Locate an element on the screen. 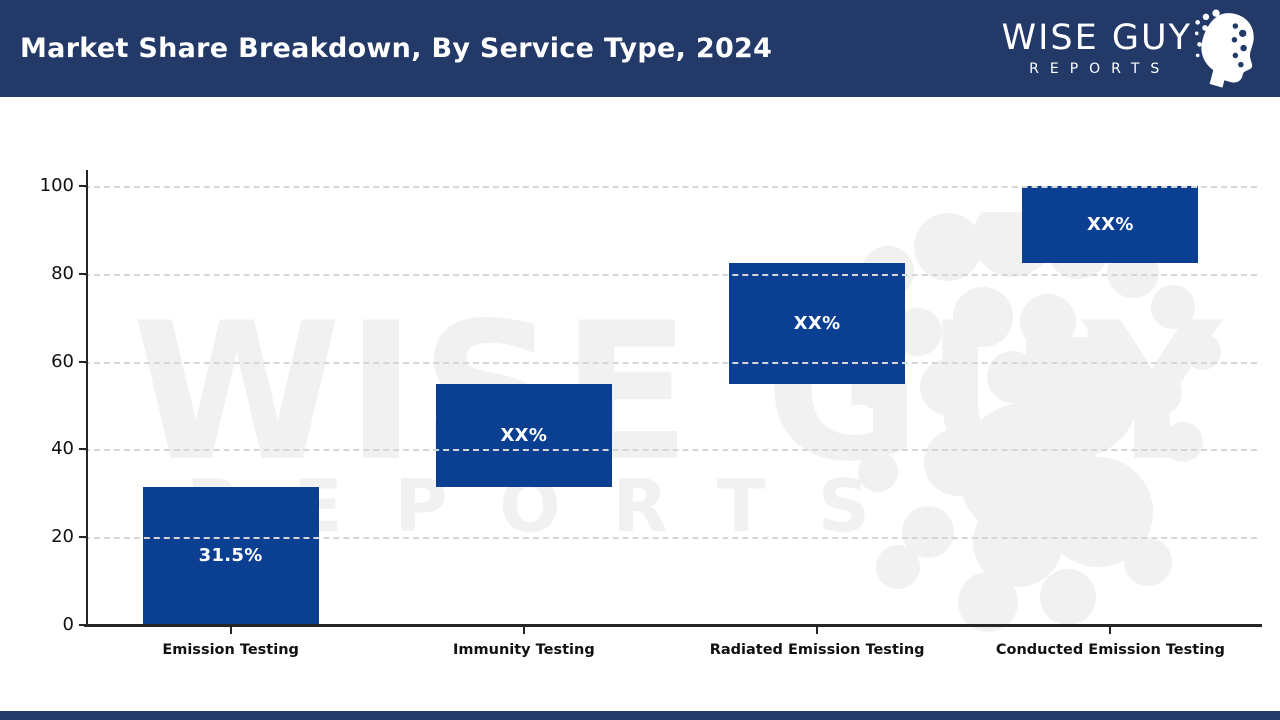 Image resolution: width=1280 pixels, height=720 pixels. logo-wordmark: WISE GUY is located at coordinates (1096, 38).